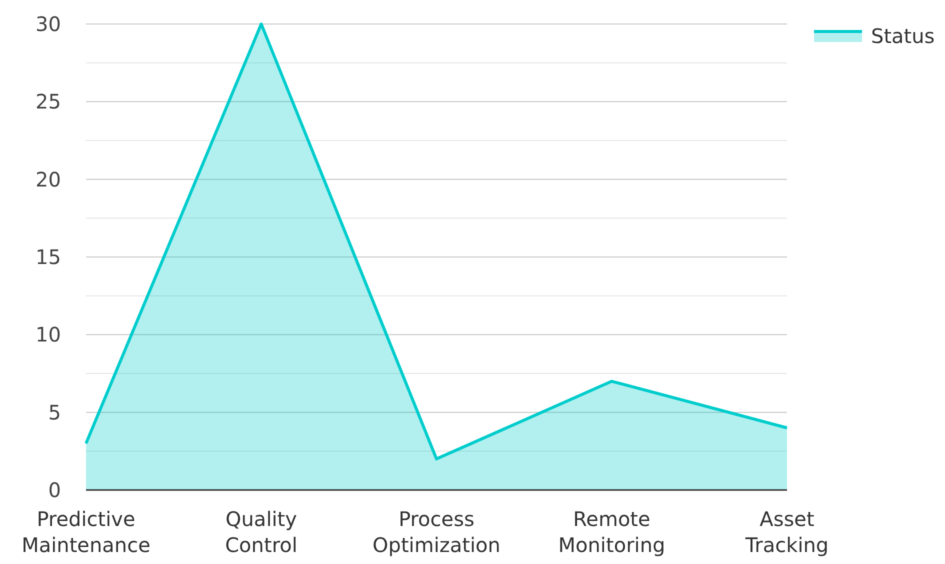 The height and width of the screenshot is (564, 945). What do you see at coordinates (612, 532) in the screenshot?
I see `x-tick-label: Remote Monitoring` at bounding box center [612, 532].